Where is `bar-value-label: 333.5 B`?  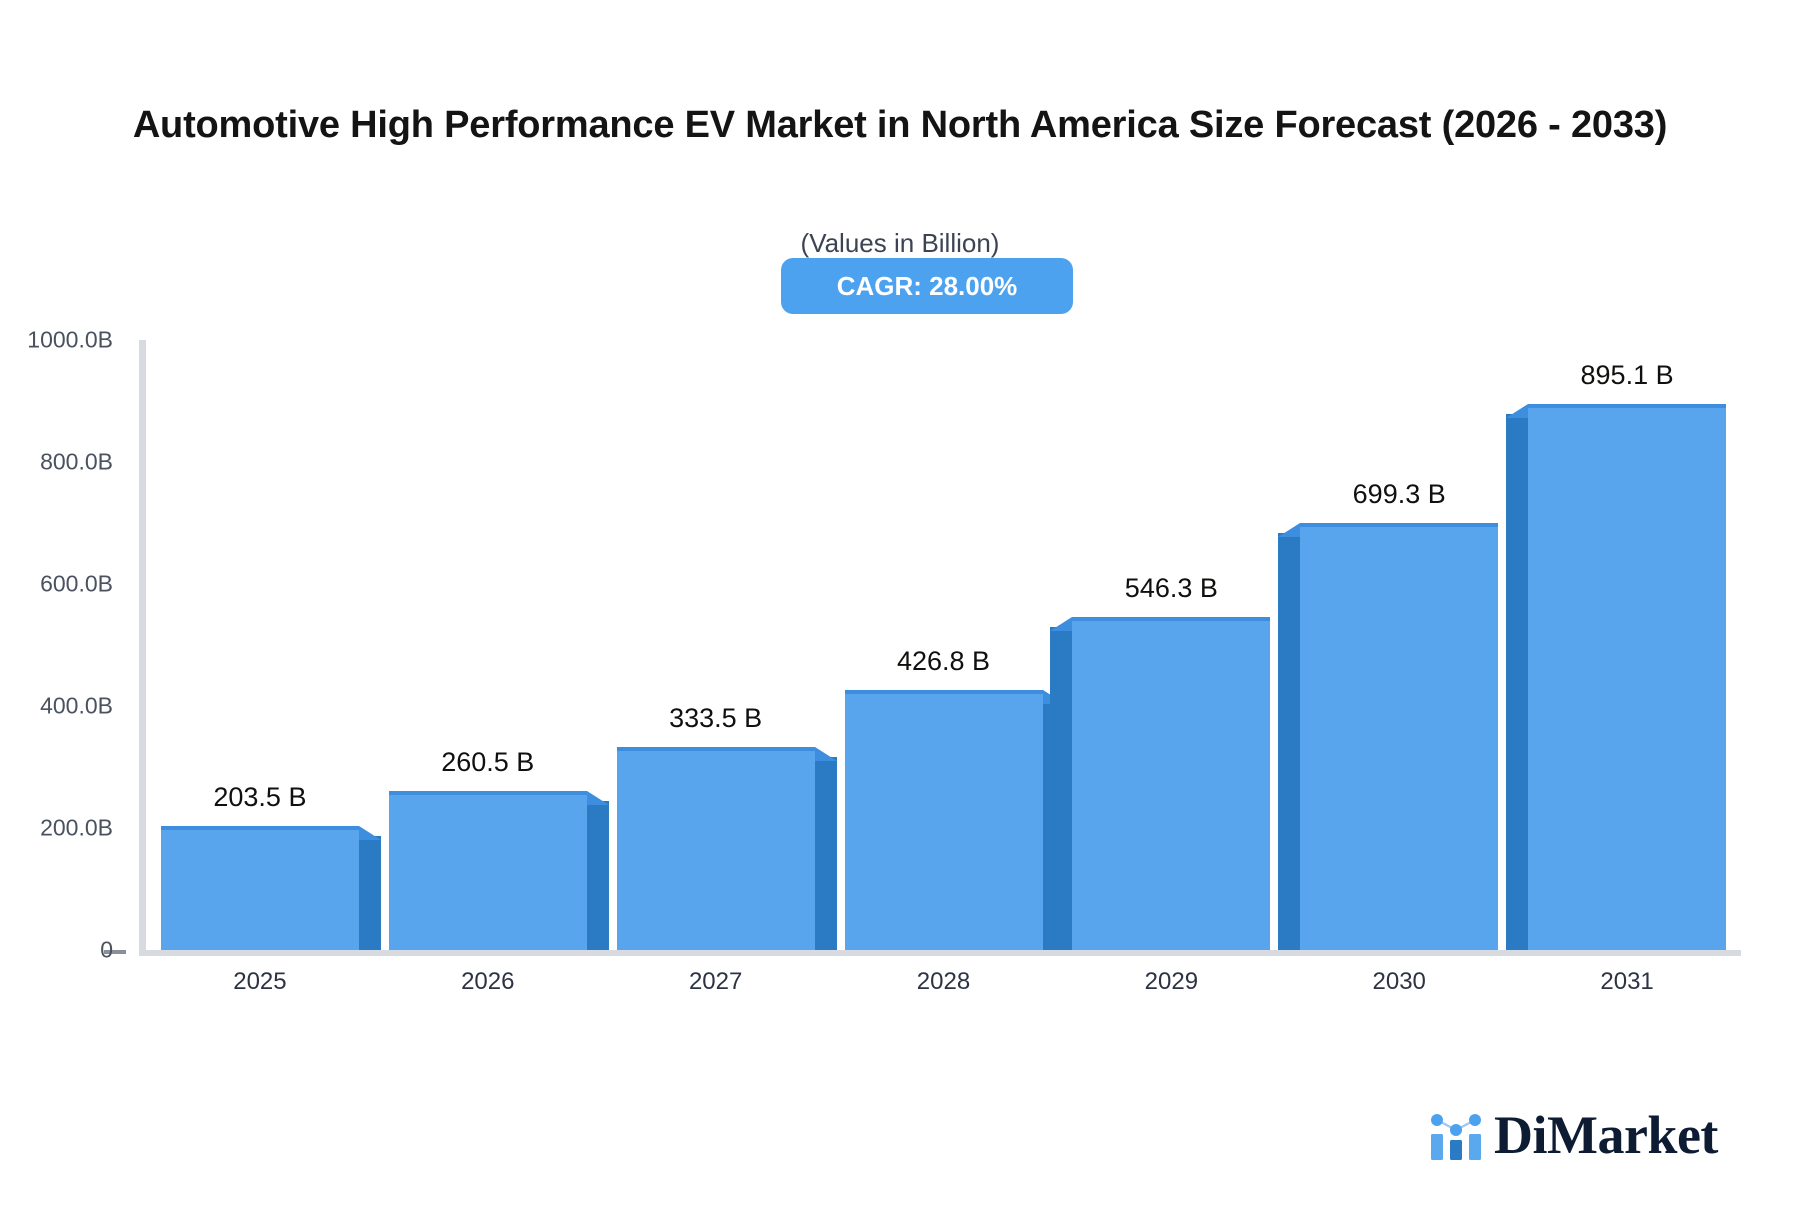 bar-value-label: 333.5 B is located at coordinates (716, 717).